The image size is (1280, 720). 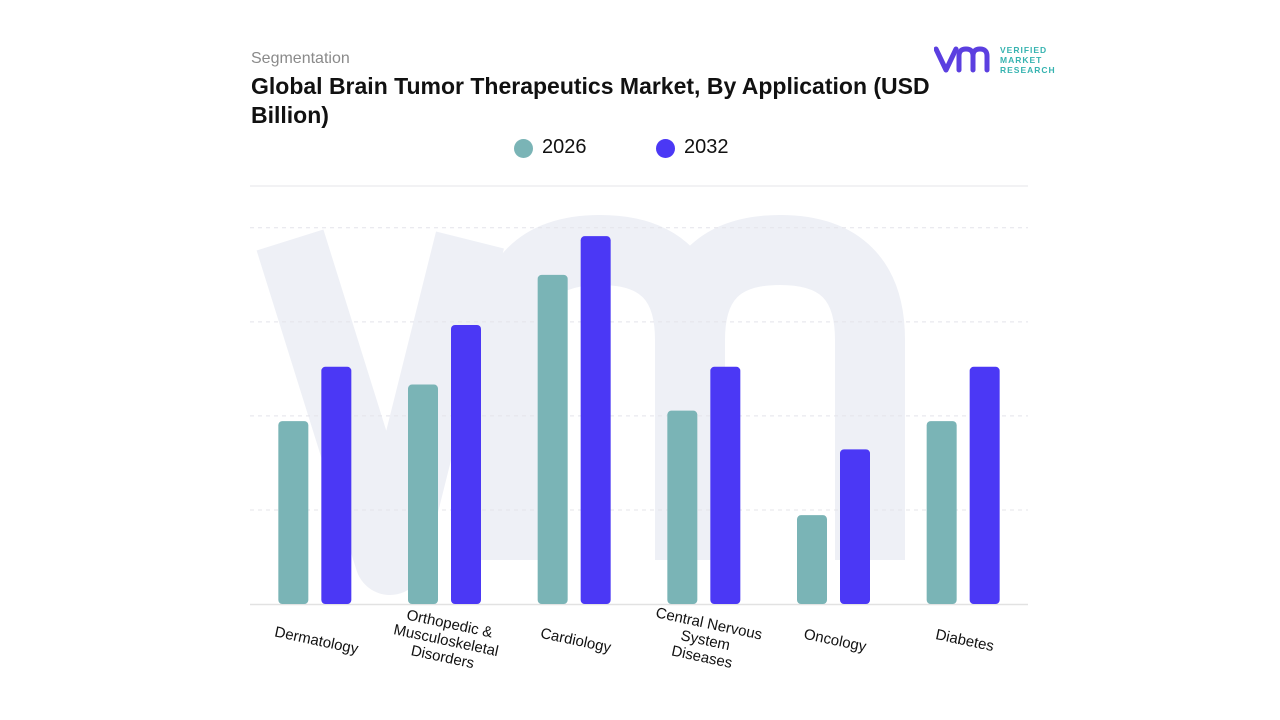 What do you see at coordinates (523, 148) in the screenshot?
I see `legend-swatch-2026` at bounding box center [523, 148].